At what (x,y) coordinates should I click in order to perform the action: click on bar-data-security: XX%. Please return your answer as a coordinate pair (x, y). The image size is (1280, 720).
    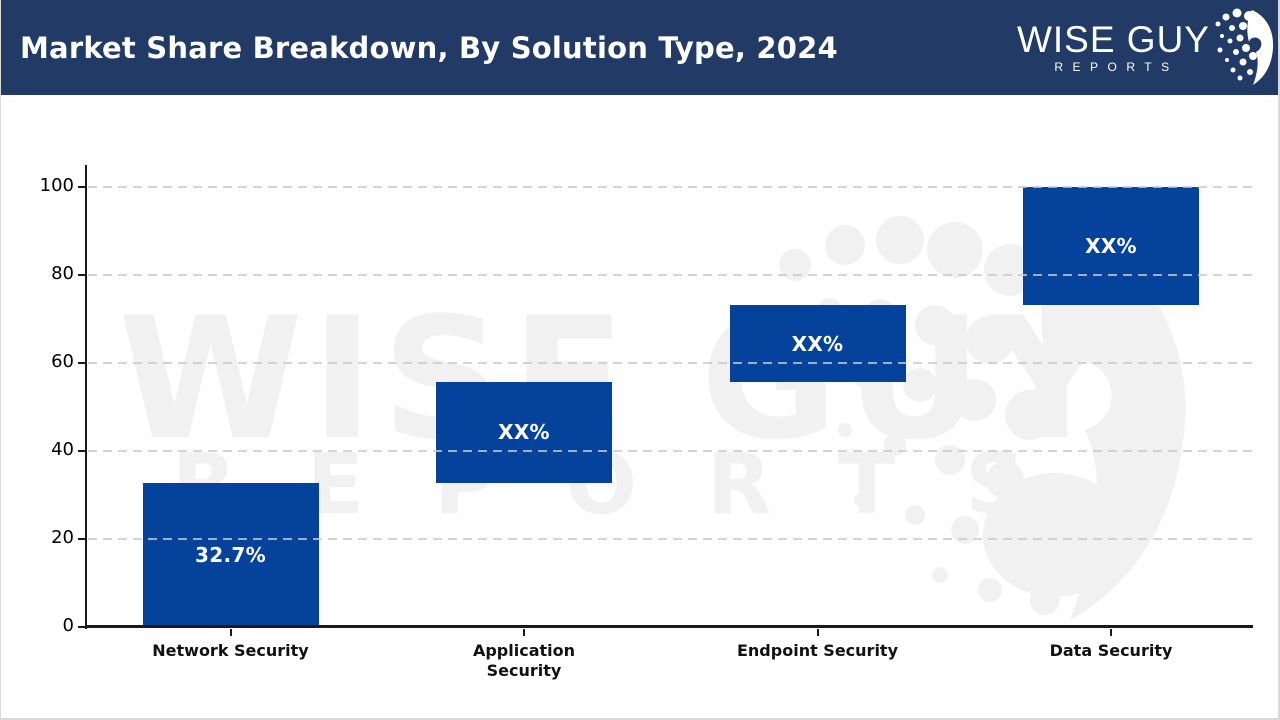
    Looking at the image, I should click on (1111, 246).